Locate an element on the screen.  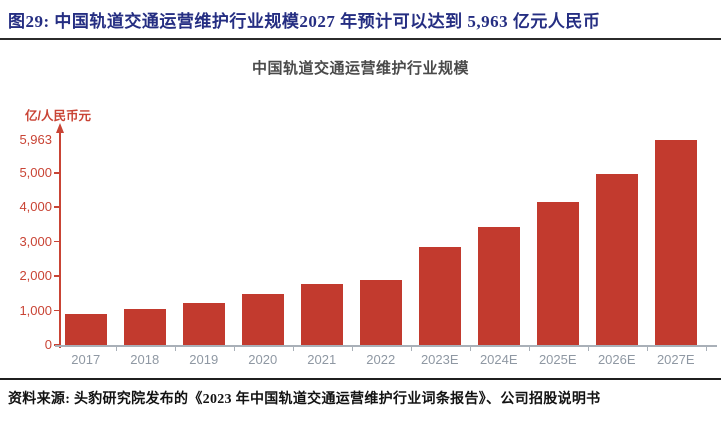
y-tick-label: 1,000 is located at coordinates (35, 310).